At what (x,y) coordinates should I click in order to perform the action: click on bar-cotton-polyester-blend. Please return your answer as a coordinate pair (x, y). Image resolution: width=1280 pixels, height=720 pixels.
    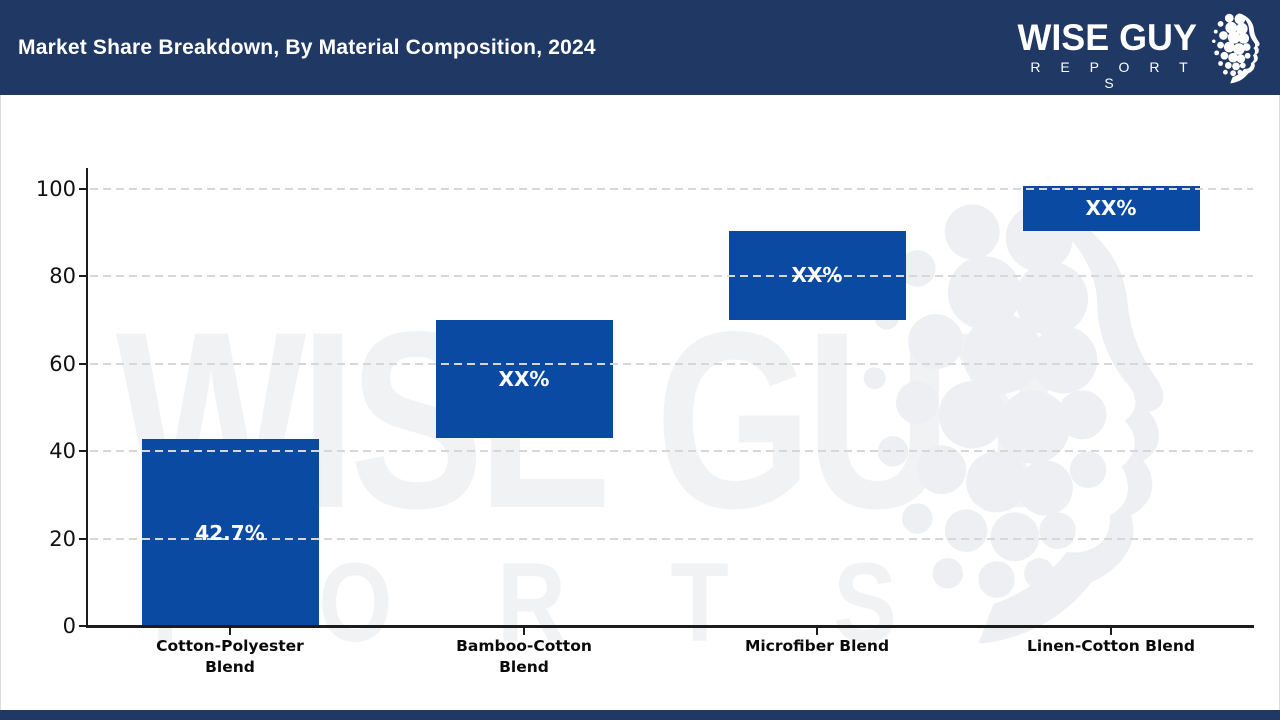
    Looking at the image, I should click on (230, 532).